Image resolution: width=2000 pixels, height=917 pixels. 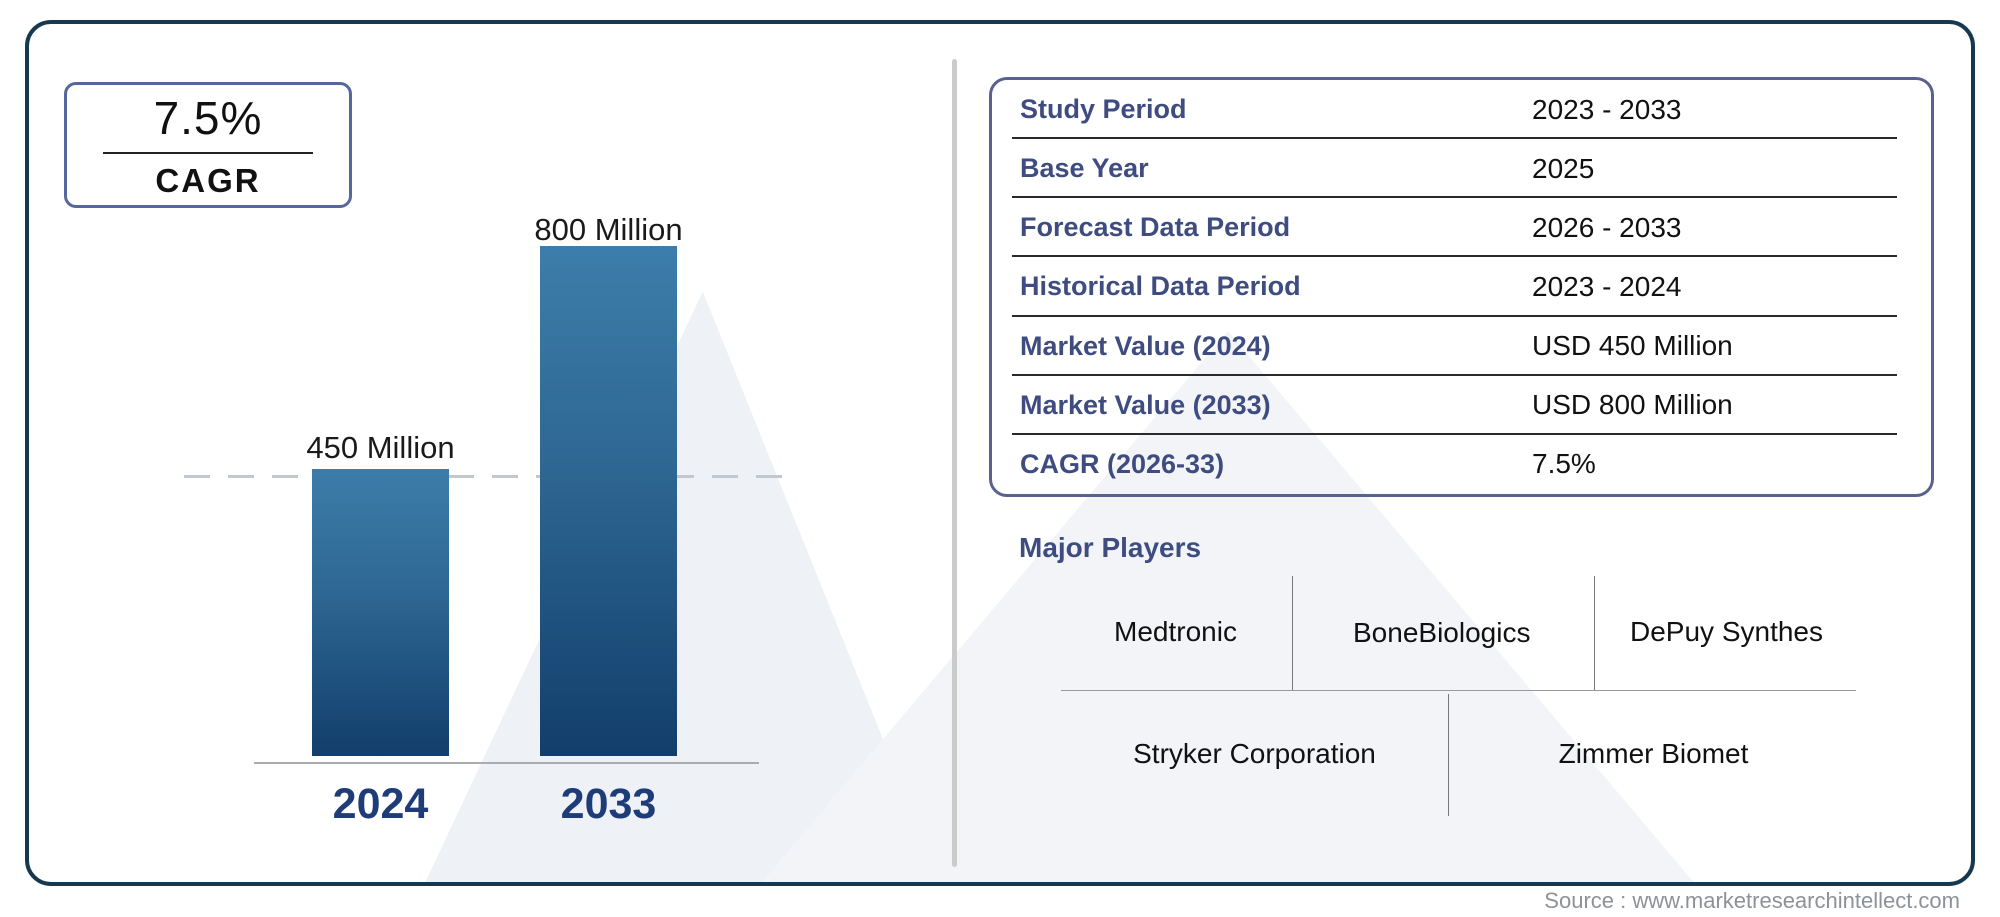 I want to click on row-value: 7.5%, so click(x=1564, y=464).